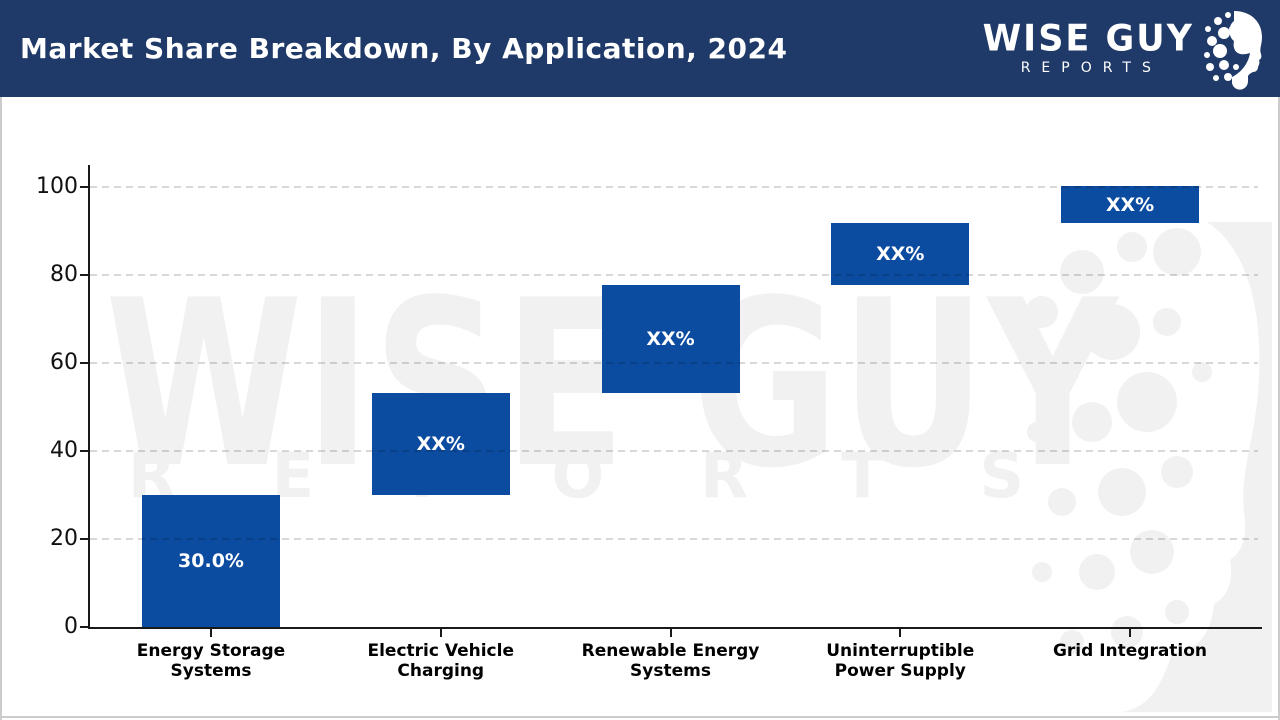 Image resolution: width=1280 pixels, height=720 pixels. What do you see at coordinates (900, 254) in the screenshot?
I see `bar-value-label-4: XX%` at bounding box center [900, 254].